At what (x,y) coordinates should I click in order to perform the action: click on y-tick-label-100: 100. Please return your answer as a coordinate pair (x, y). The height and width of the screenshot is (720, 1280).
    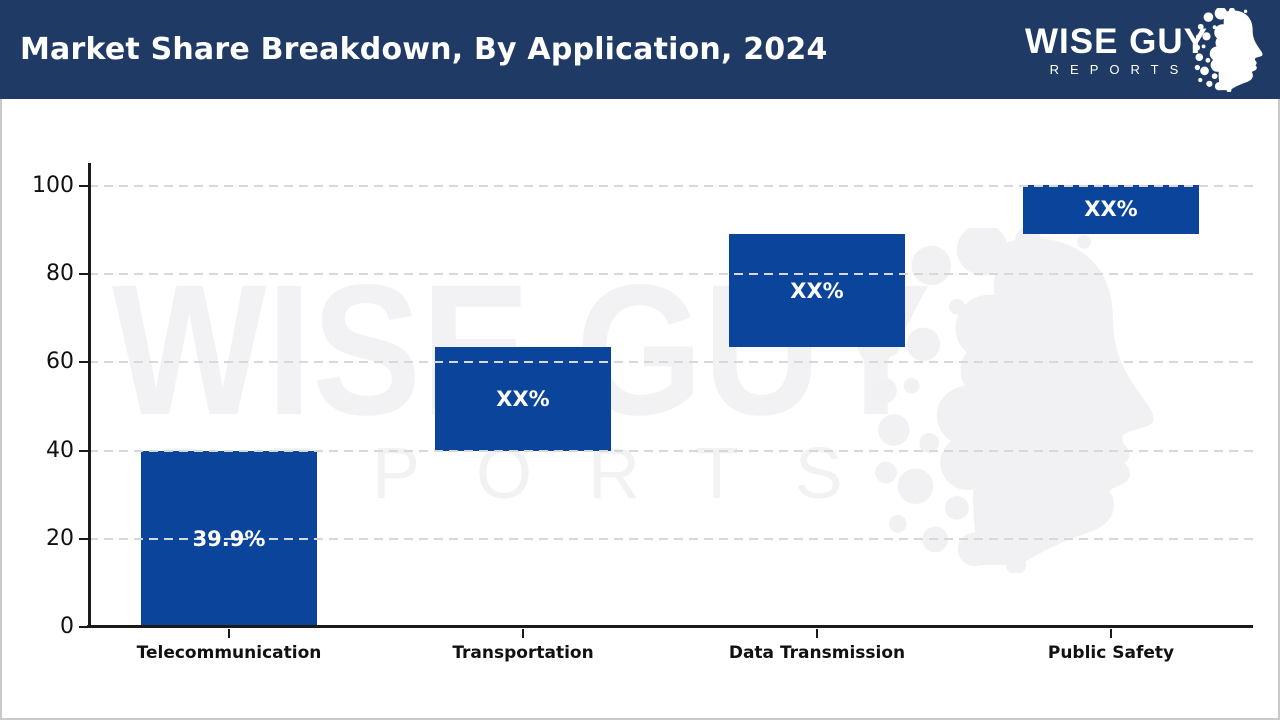
    Looking at the image, I should click on (53, 185).